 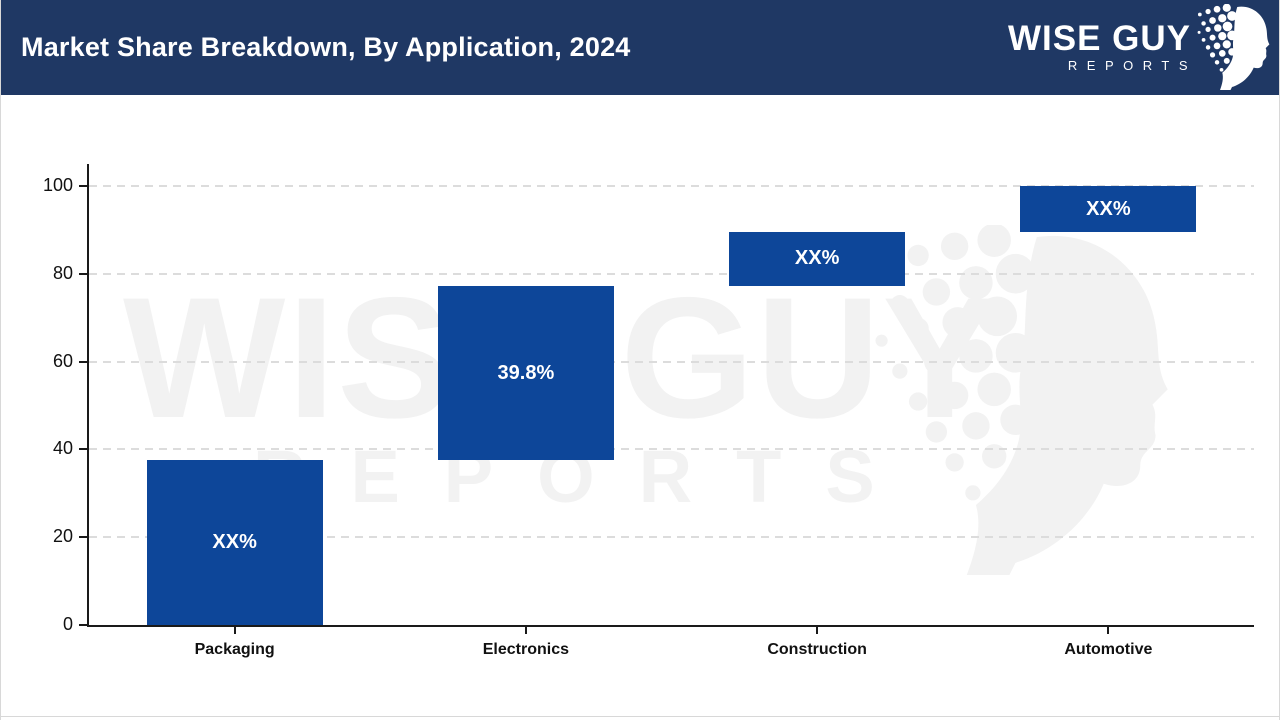 I want to click on y-axis-tick-label: 60, so click(x=62, y=360).